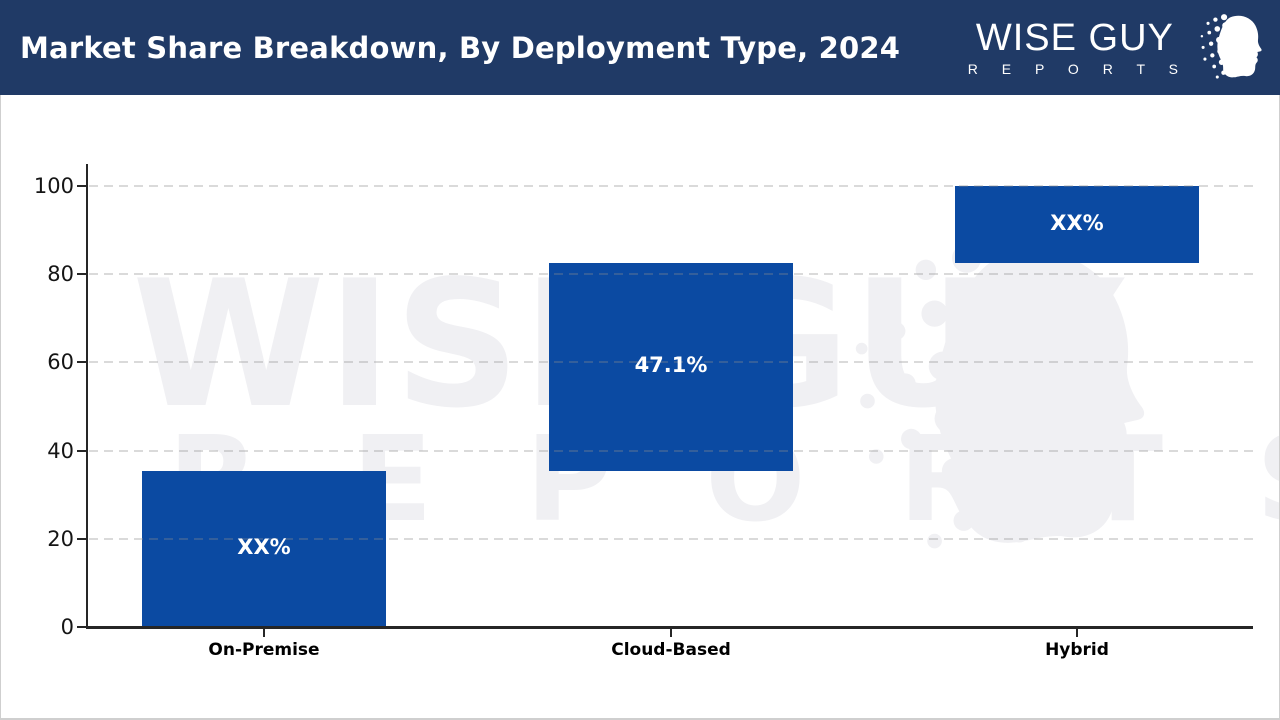  I want to click on bar-on-premise, so click(264, 548).